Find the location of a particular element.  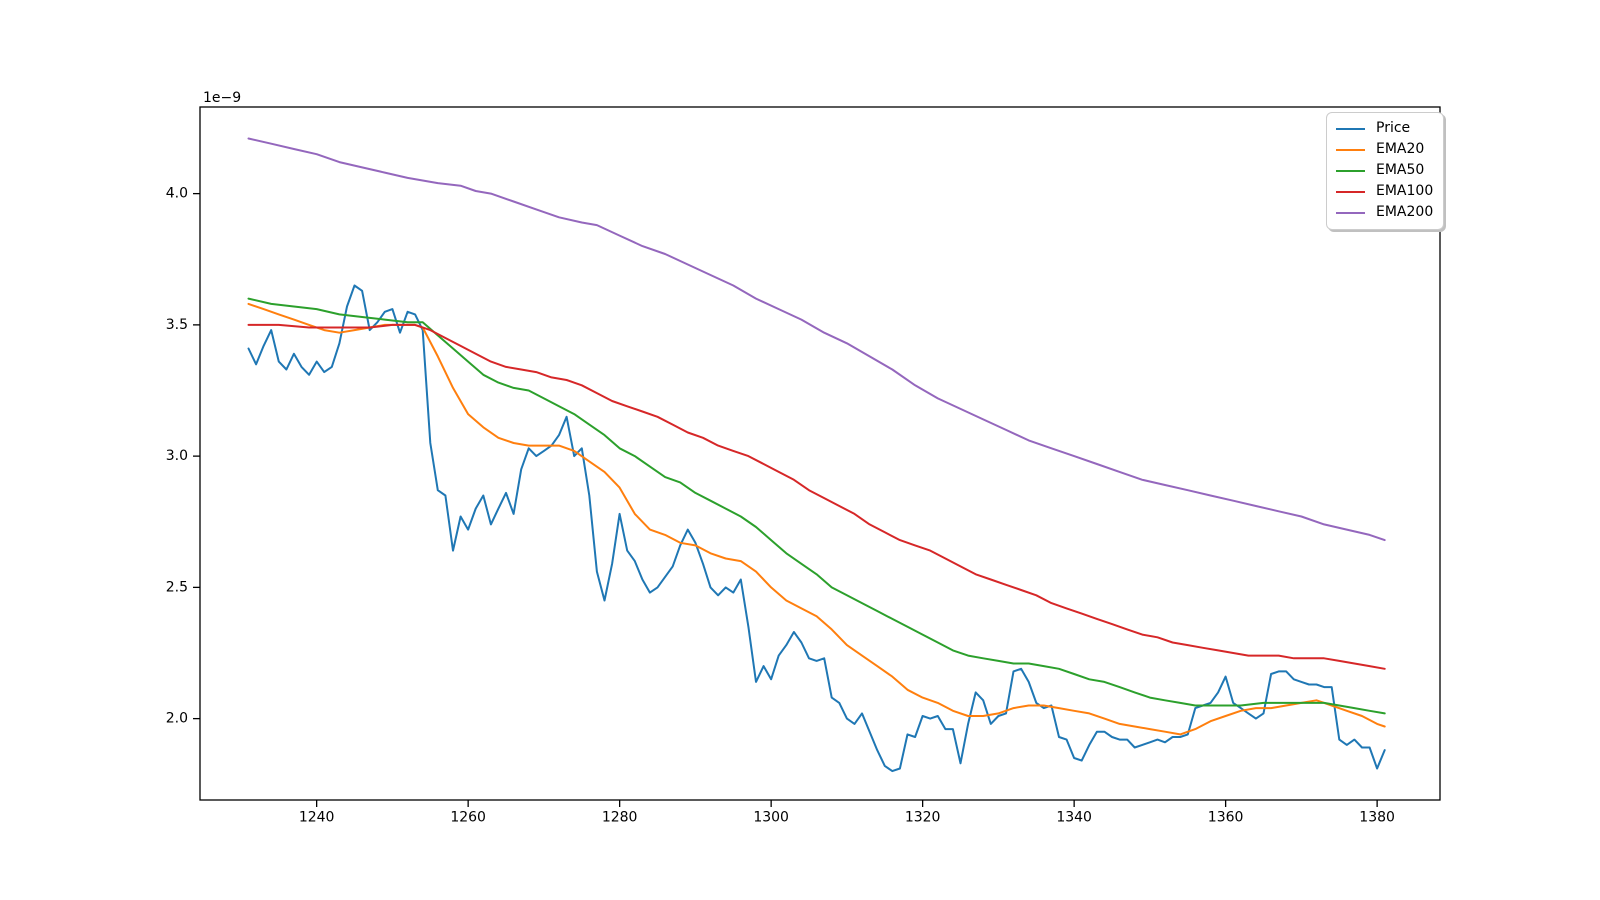

legend-label: EMA50 is located at coordinates (1400, 170).